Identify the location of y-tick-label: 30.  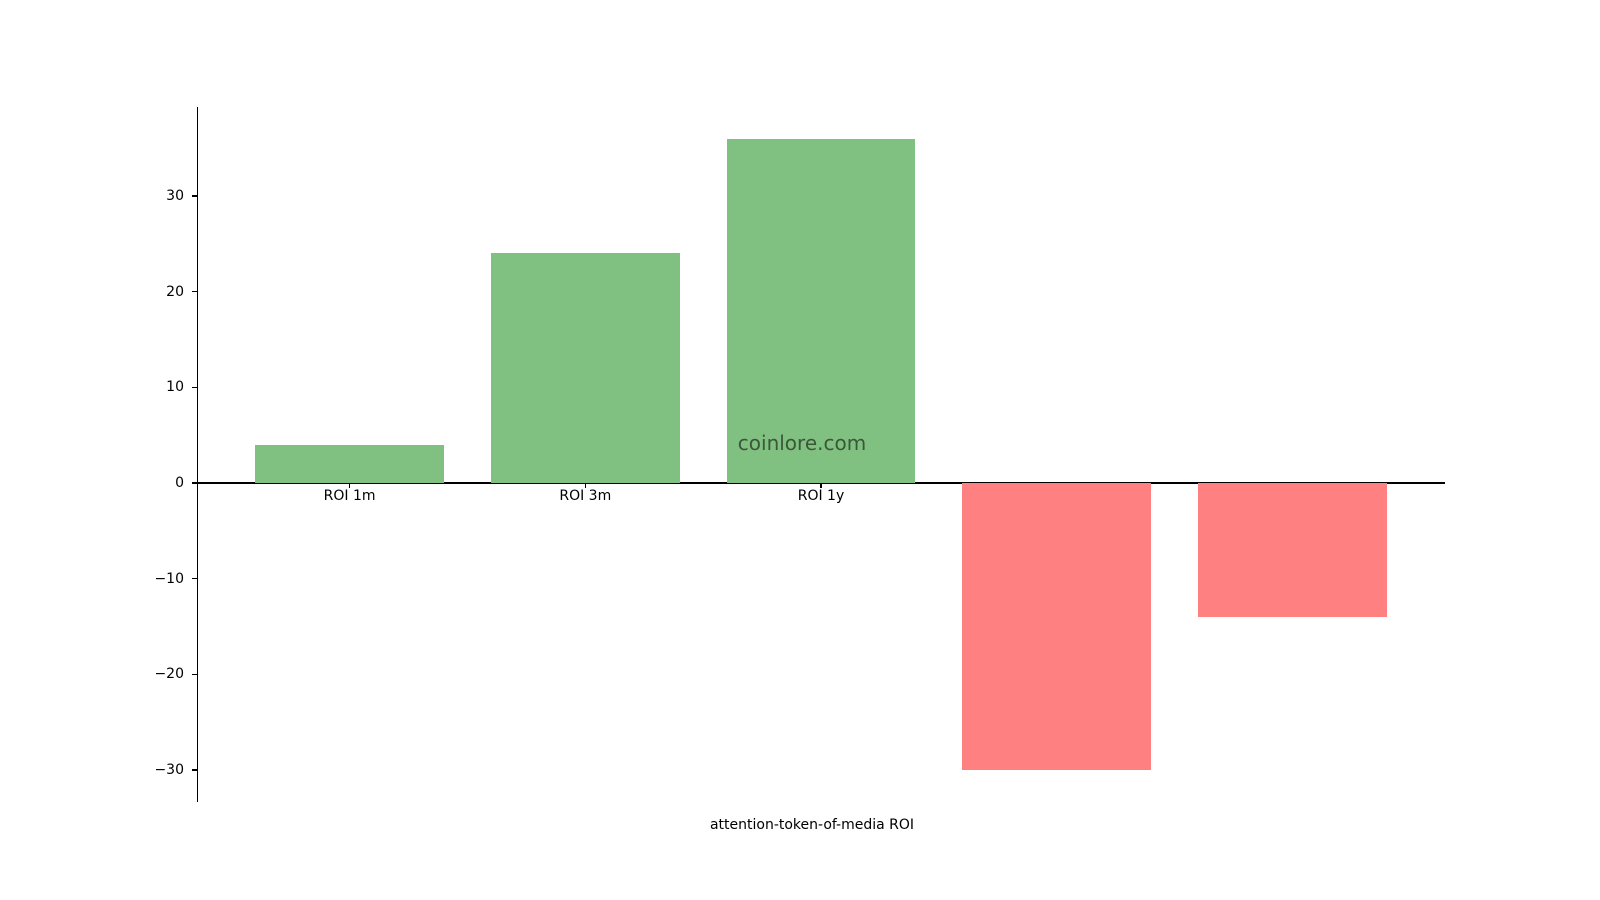
(175, 195).